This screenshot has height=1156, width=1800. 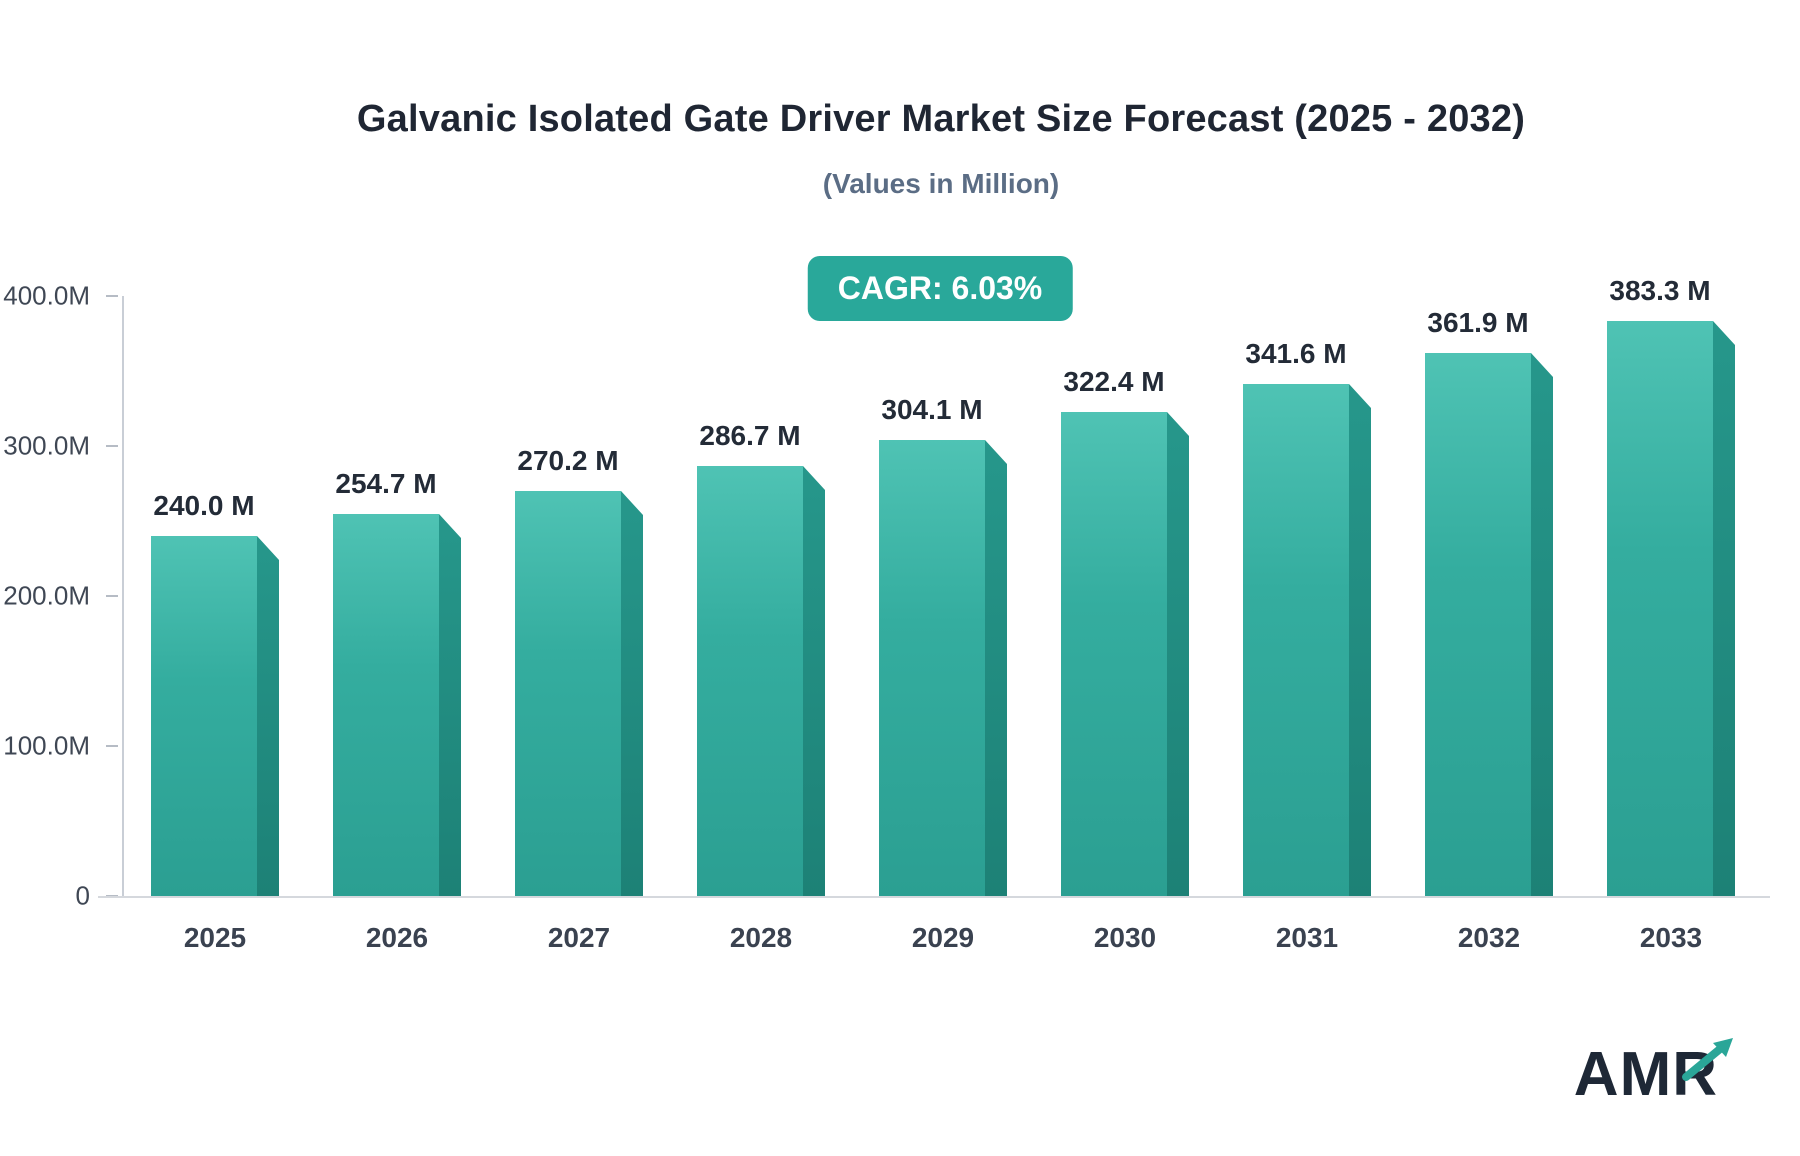 I want to click on bar-group: 240.0 M 2025, so click(x=215, y=624).